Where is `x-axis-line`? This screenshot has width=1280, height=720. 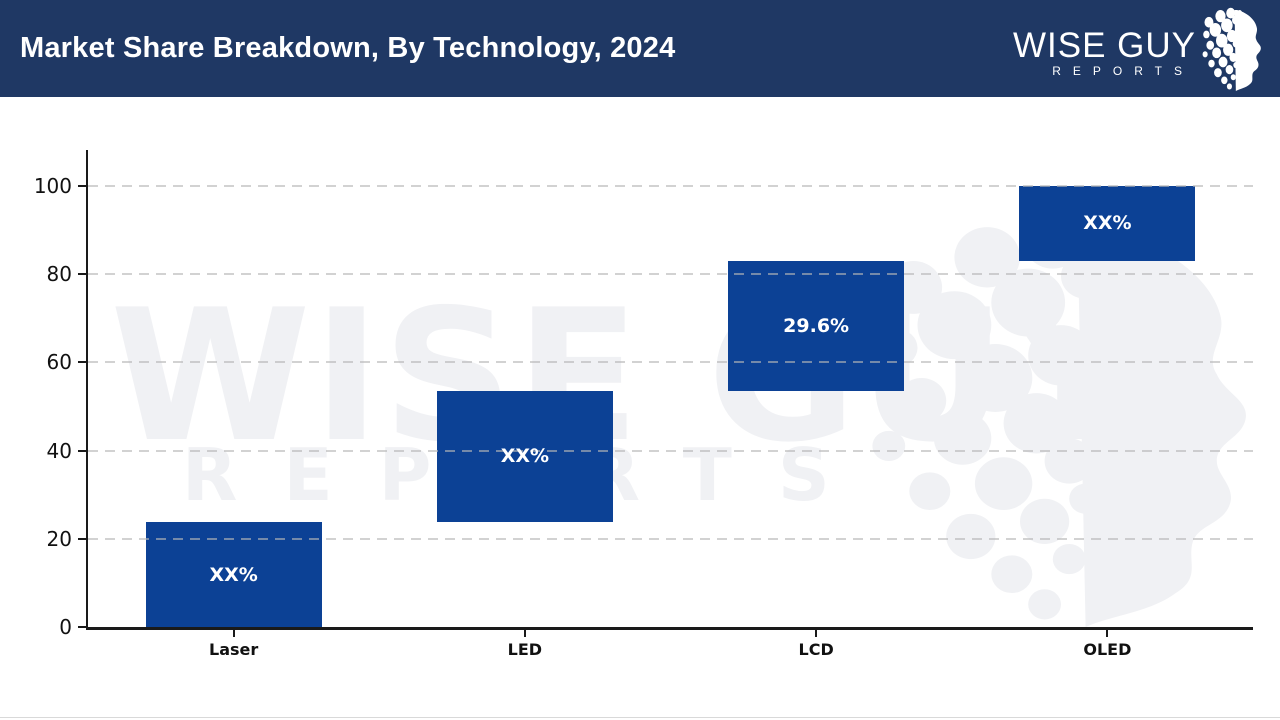
x-axis-line is located at coordinates (669, 628).